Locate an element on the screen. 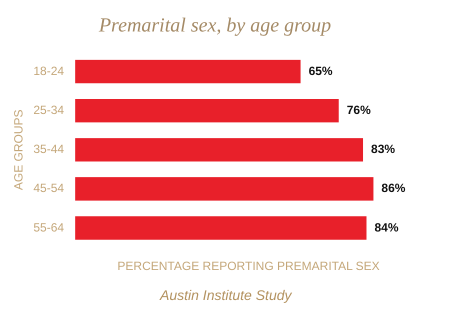 The height and width of the screenshot is (322, 474). data-label: 86% is located at coordinates (393, 188).